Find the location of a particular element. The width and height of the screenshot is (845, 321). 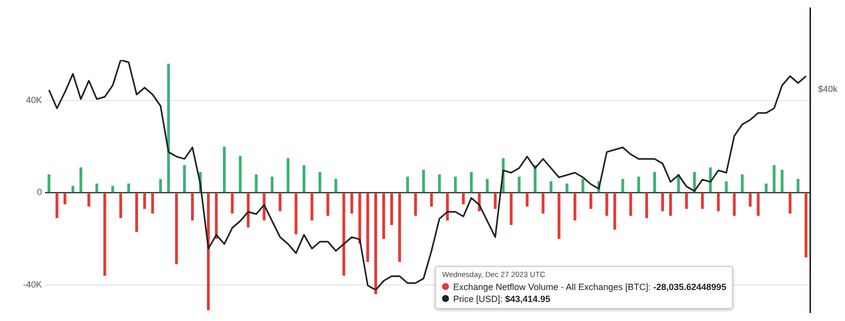

y-tick-label: 40K is located at coordinates (34, 100).